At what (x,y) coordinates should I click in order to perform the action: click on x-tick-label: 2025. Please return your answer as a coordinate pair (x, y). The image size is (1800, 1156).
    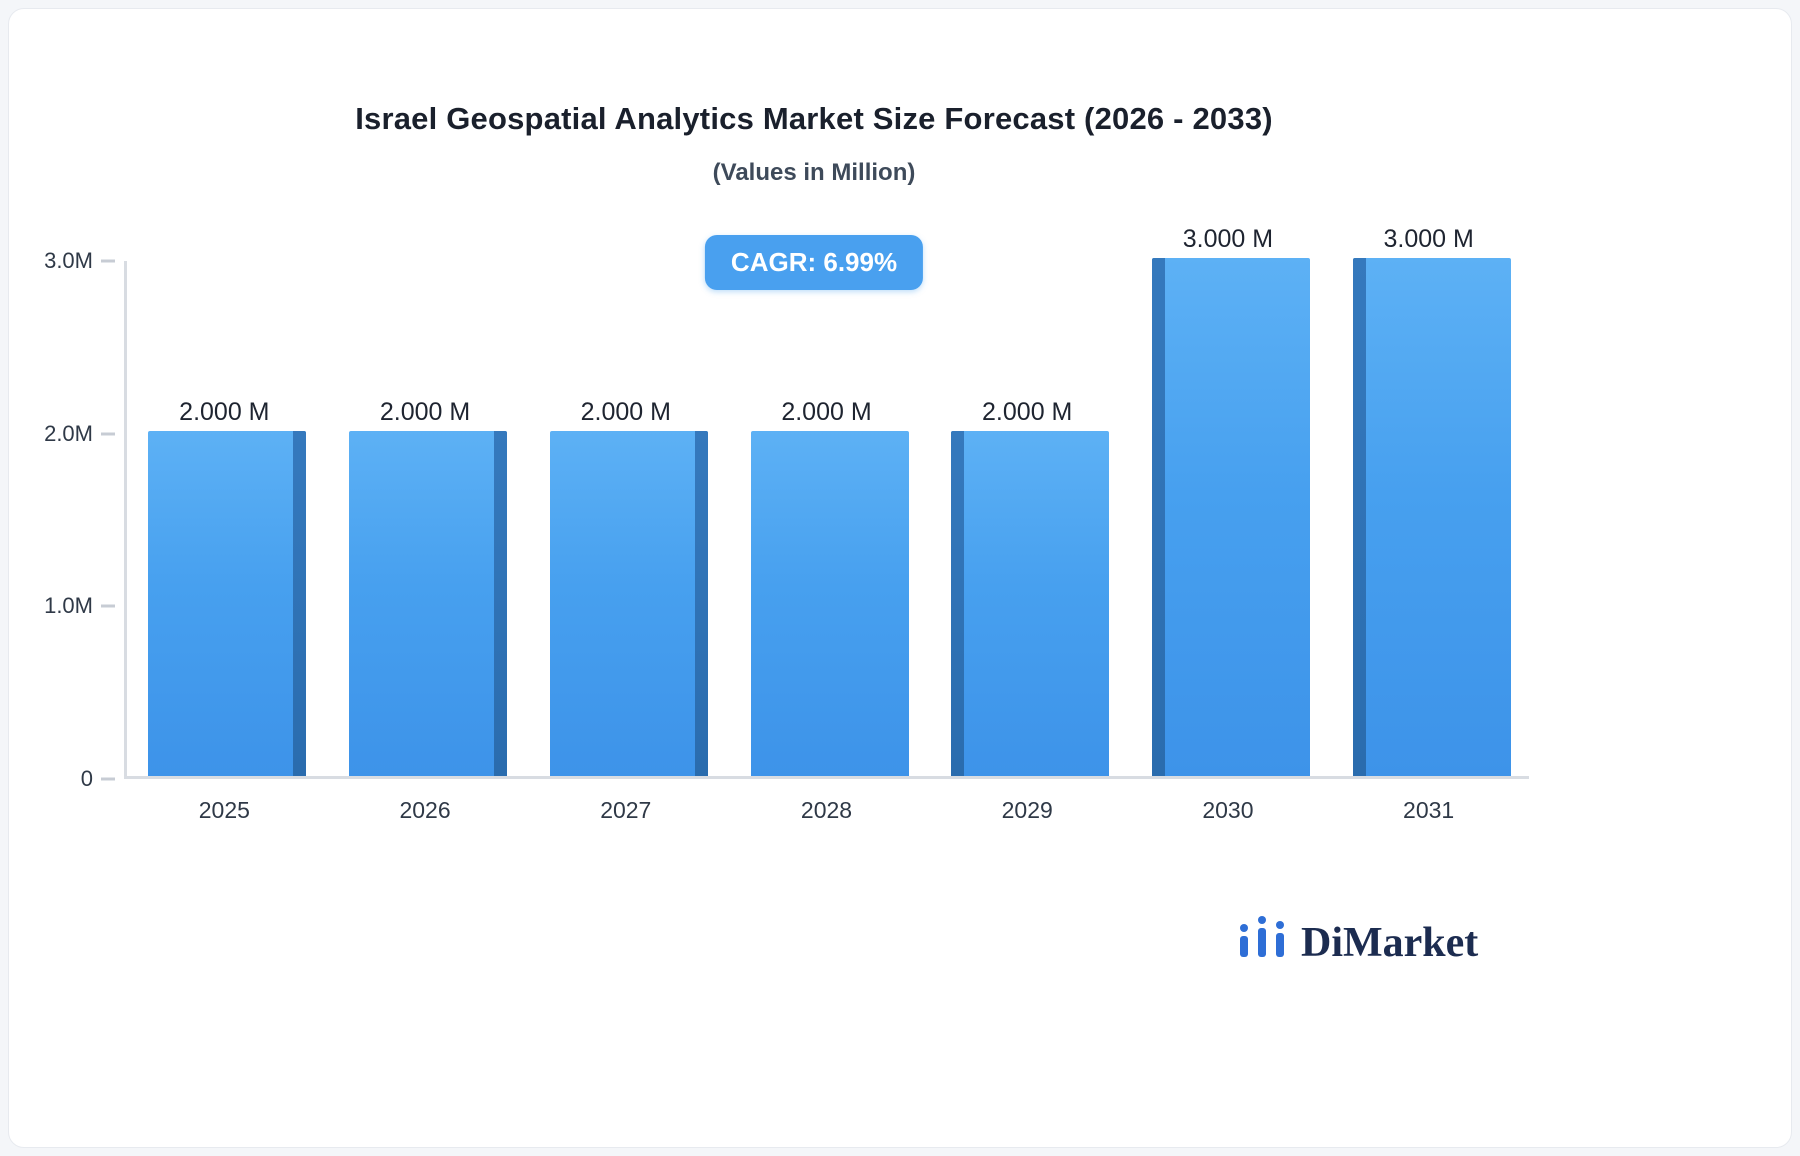
    Looking at the image, I should click on (224, 810).